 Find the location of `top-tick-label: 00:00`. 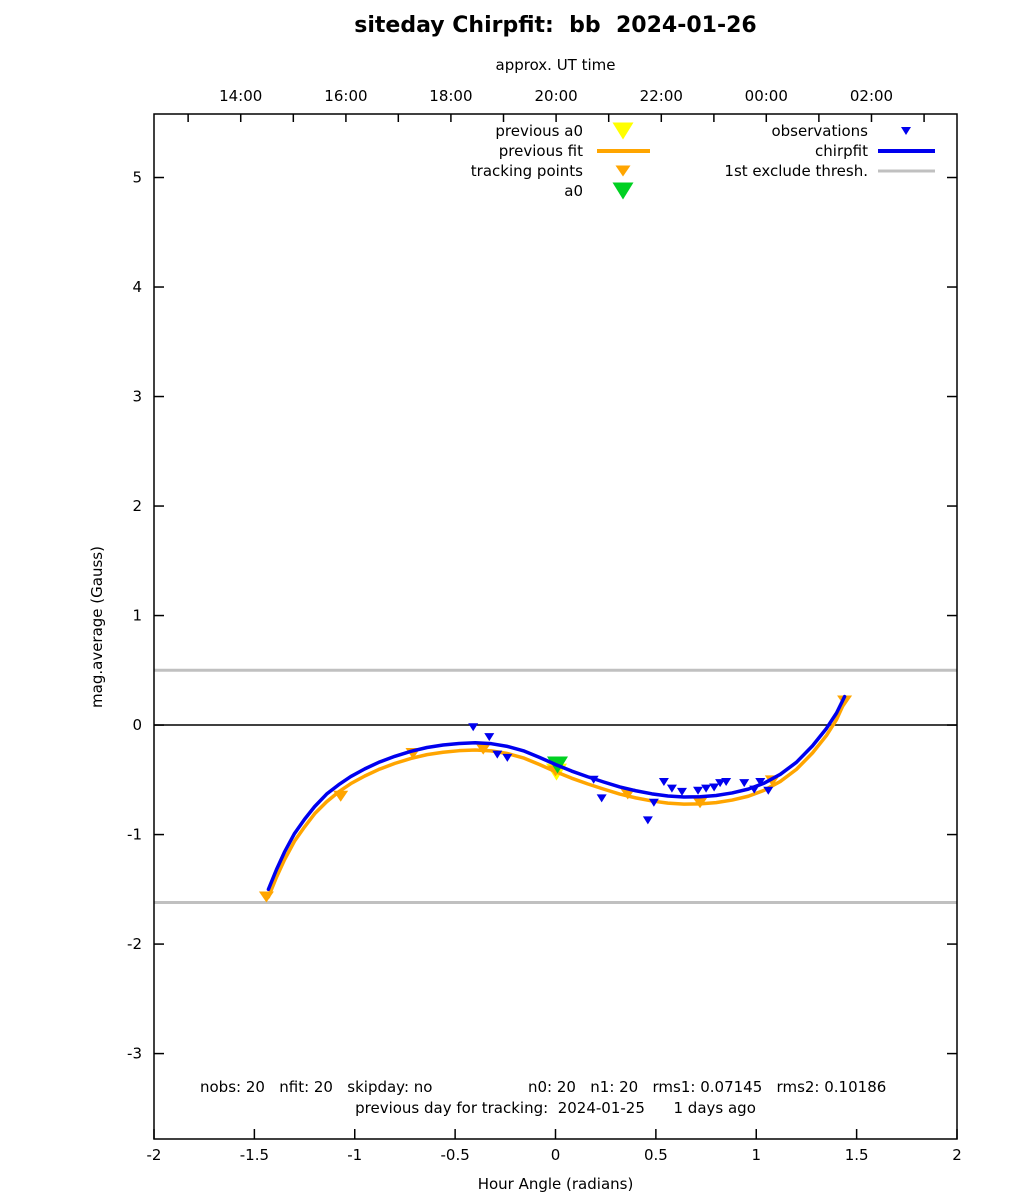

top-tick-label: 00:00 is located at coordinates (766, 96).